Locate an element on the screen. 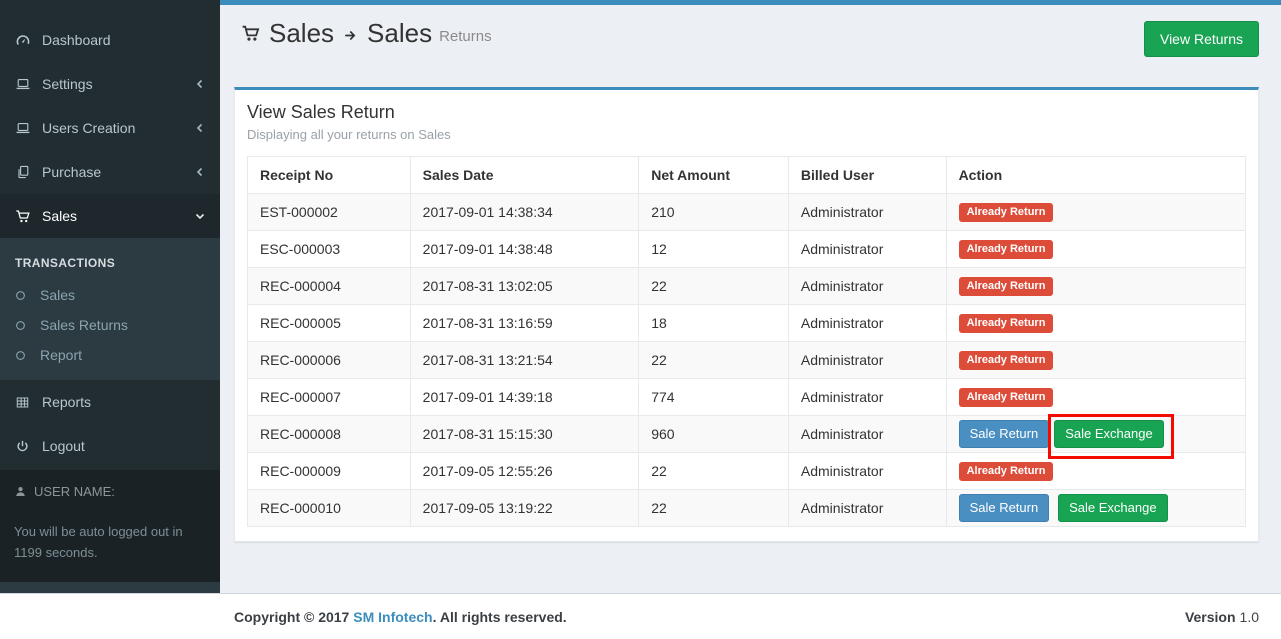  submenu-header: TRANSACTIONS is located at coordinates (65, 263).